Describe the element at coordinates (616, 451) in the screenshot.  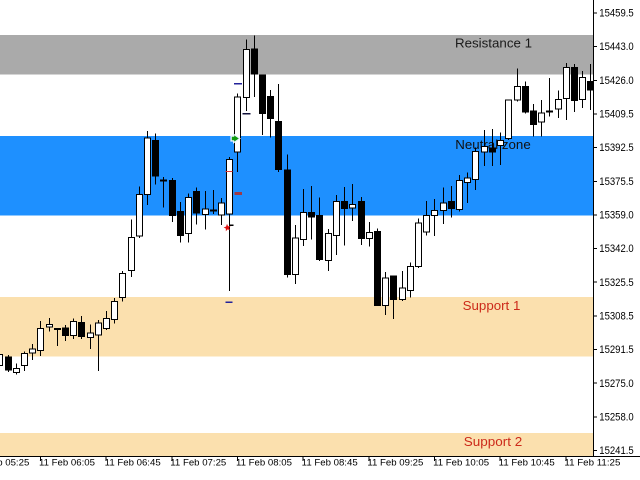
I see `svg-text: 15241.5` at that location.